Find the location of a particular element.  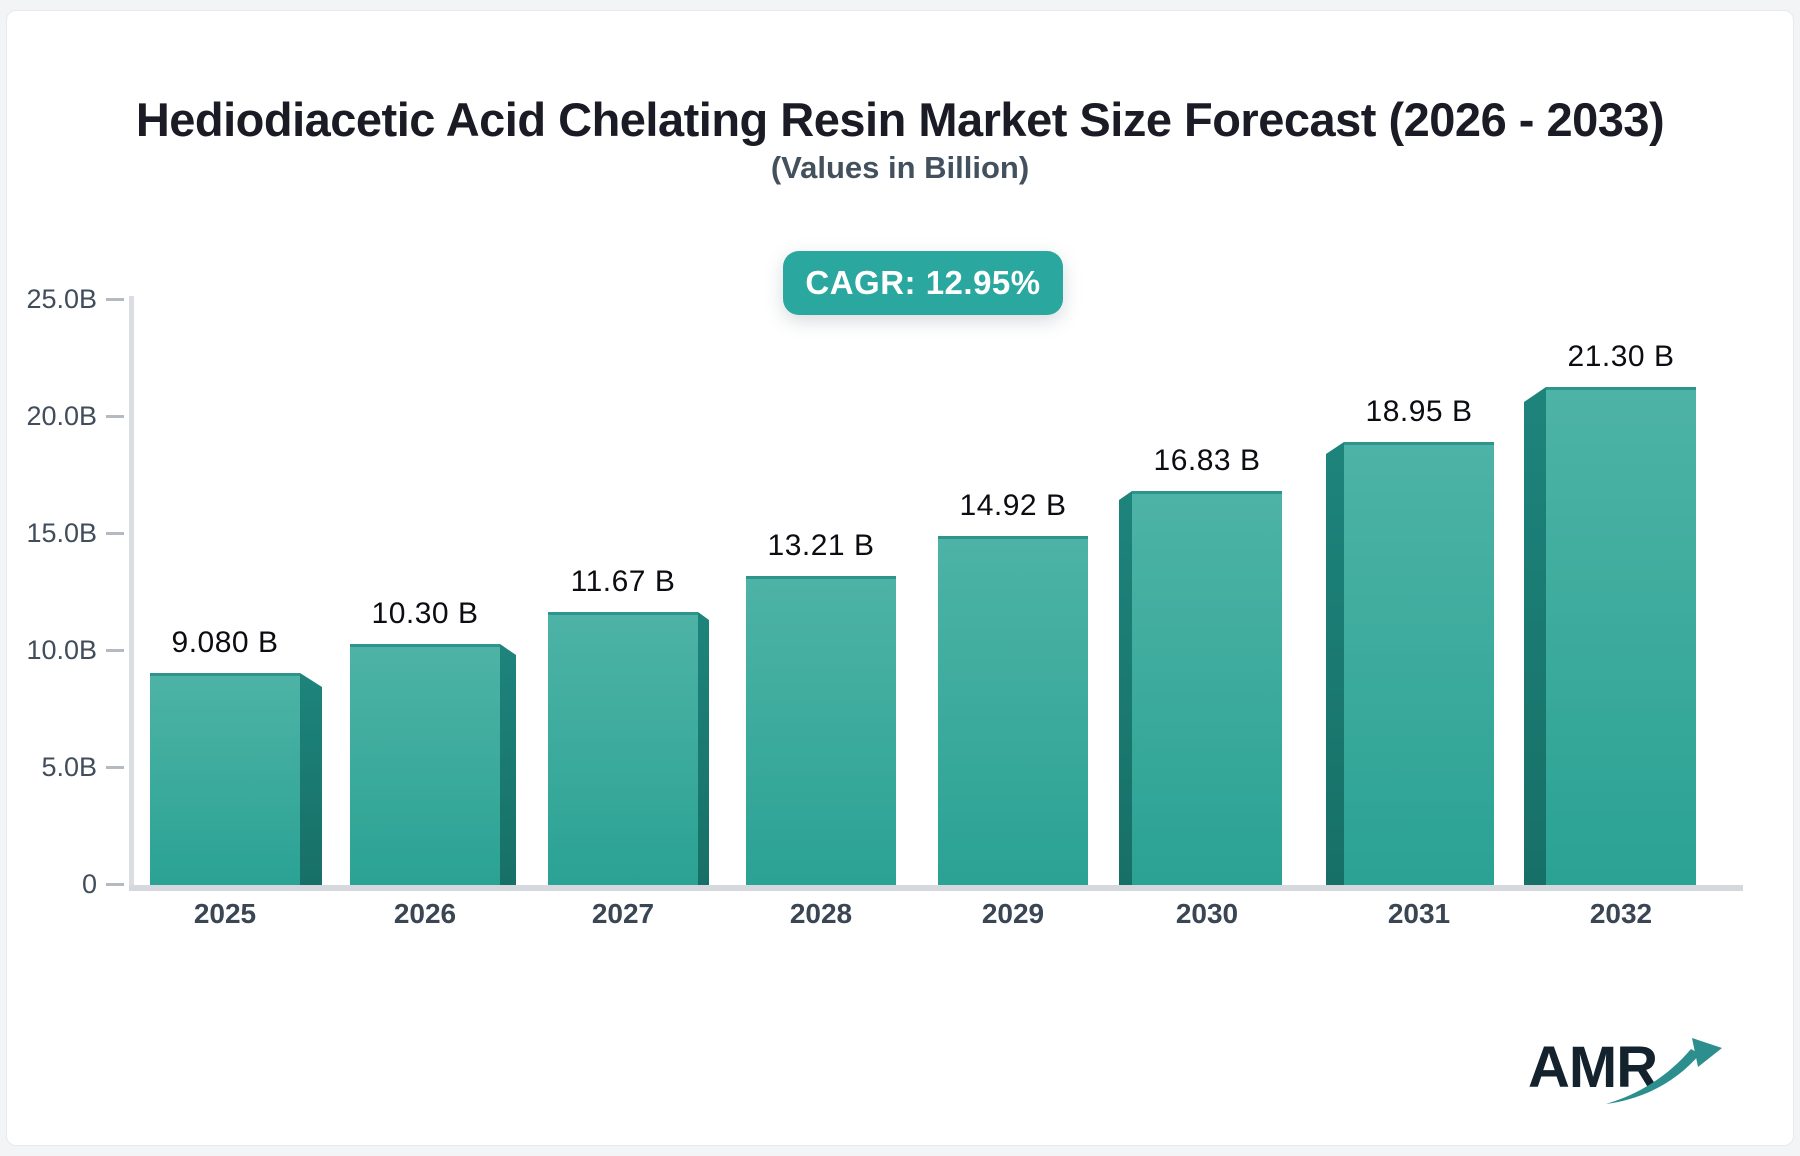

x-axis-baseline is located at coordinates (936, 888).